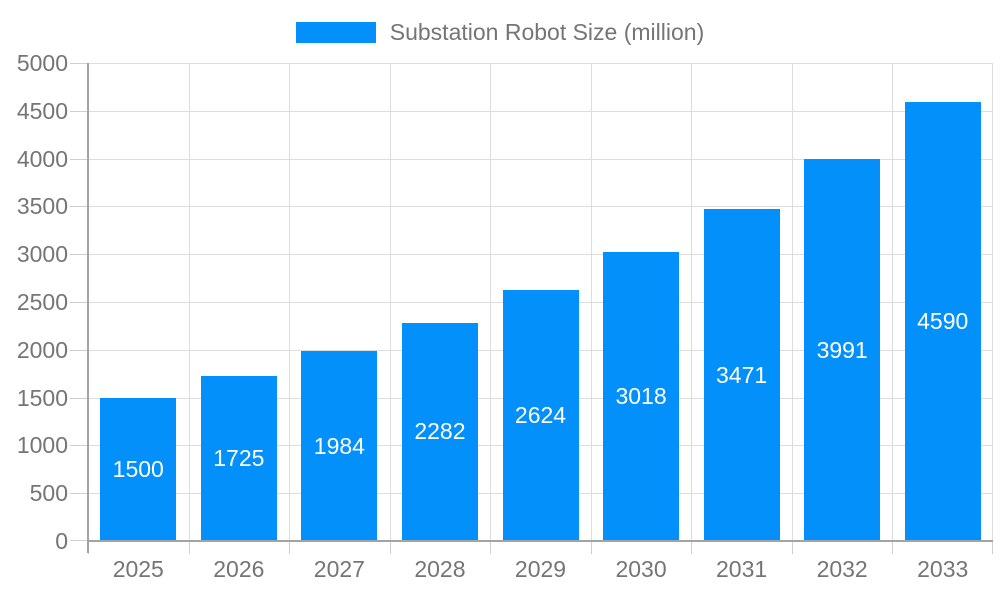  Describe the element at coordinates (138, 569) in the screenshot. I see `x-tick-label: 2025` at that location.